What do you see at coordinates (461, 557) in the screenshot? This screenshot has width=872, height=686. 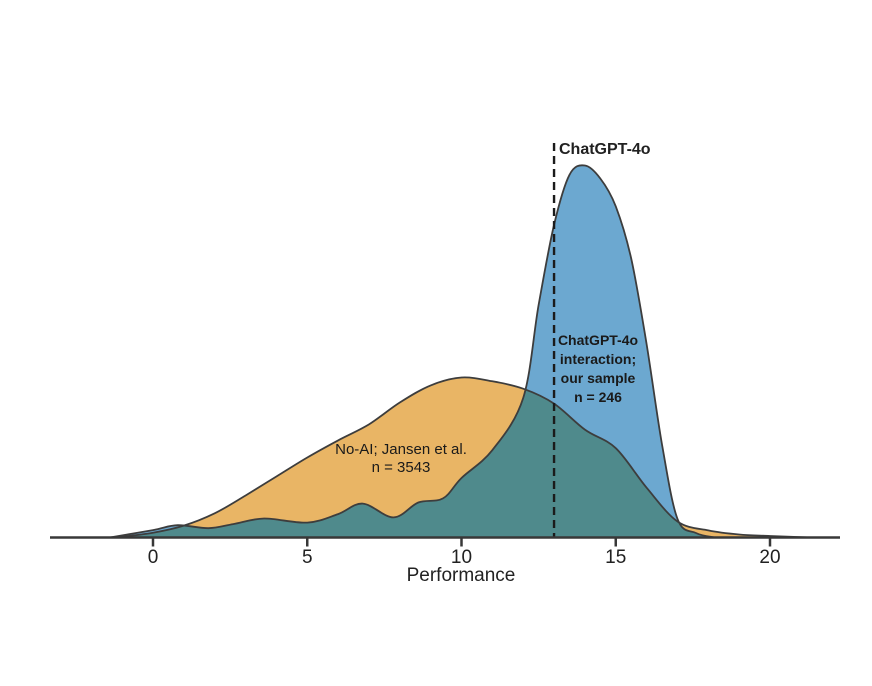 I see `x-tick-label: 10` at bounding box center [461, 557].